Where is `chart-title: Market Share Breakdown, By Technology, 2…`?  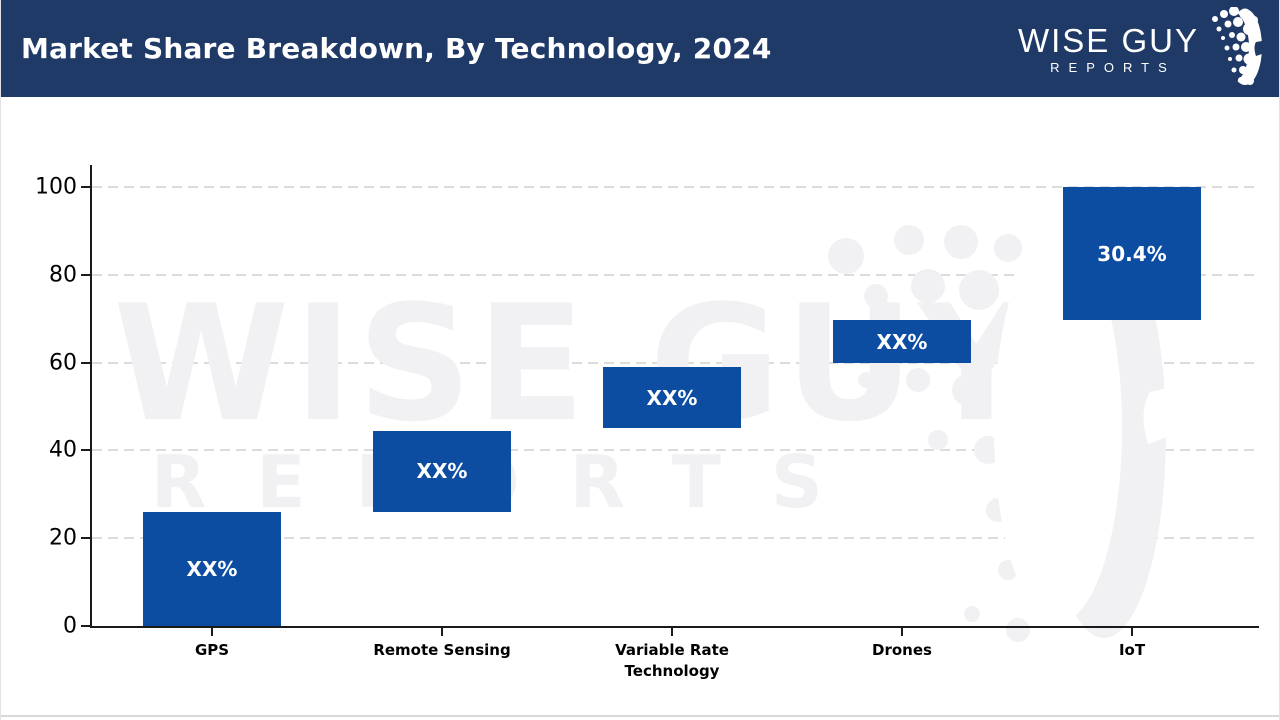
chart-title: Market Share Breakdown, By Technology, 2… is located at coordinates (396, 48).